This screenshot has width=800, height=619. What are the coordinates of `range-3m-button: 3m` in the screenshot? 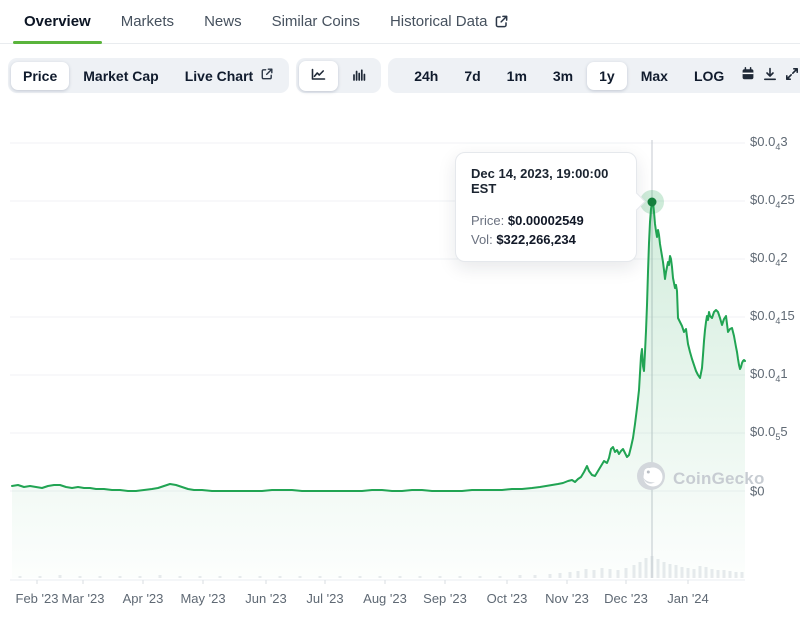 It's located at (563, 76).